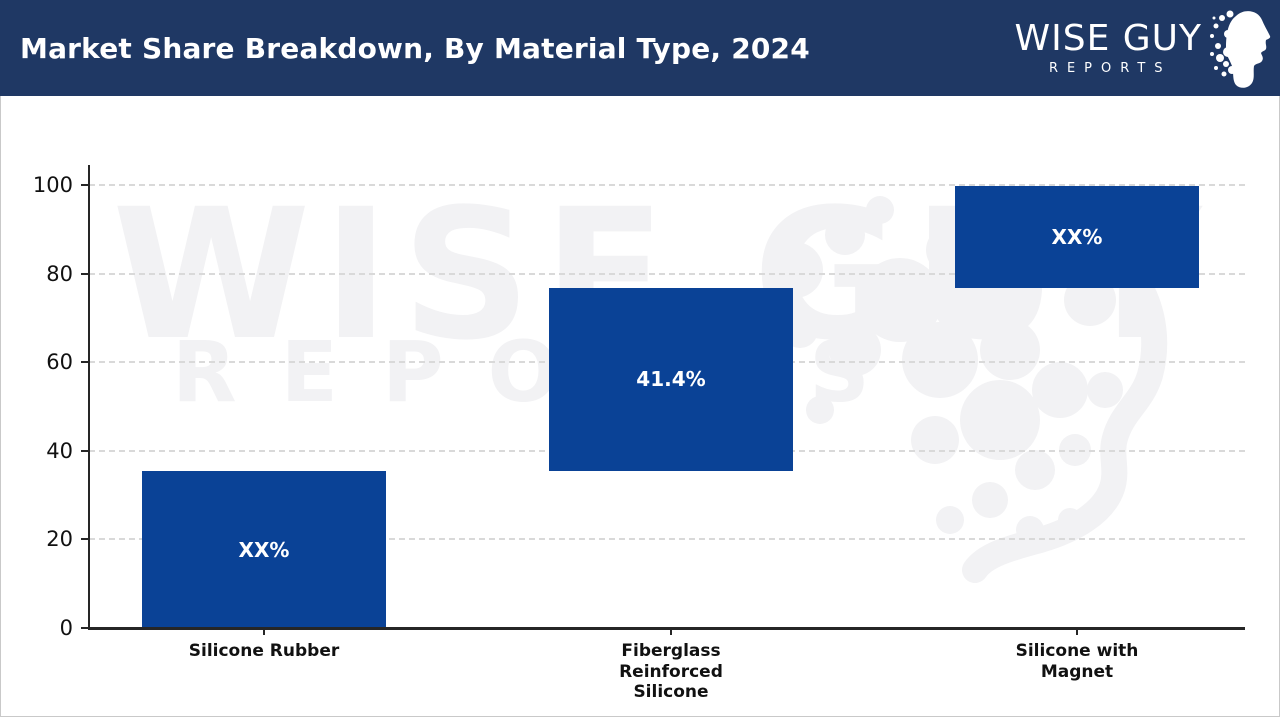  Describe the element at coordinates (59, 362) in the screenshot. I see `y-tick-label: 60` at that location.